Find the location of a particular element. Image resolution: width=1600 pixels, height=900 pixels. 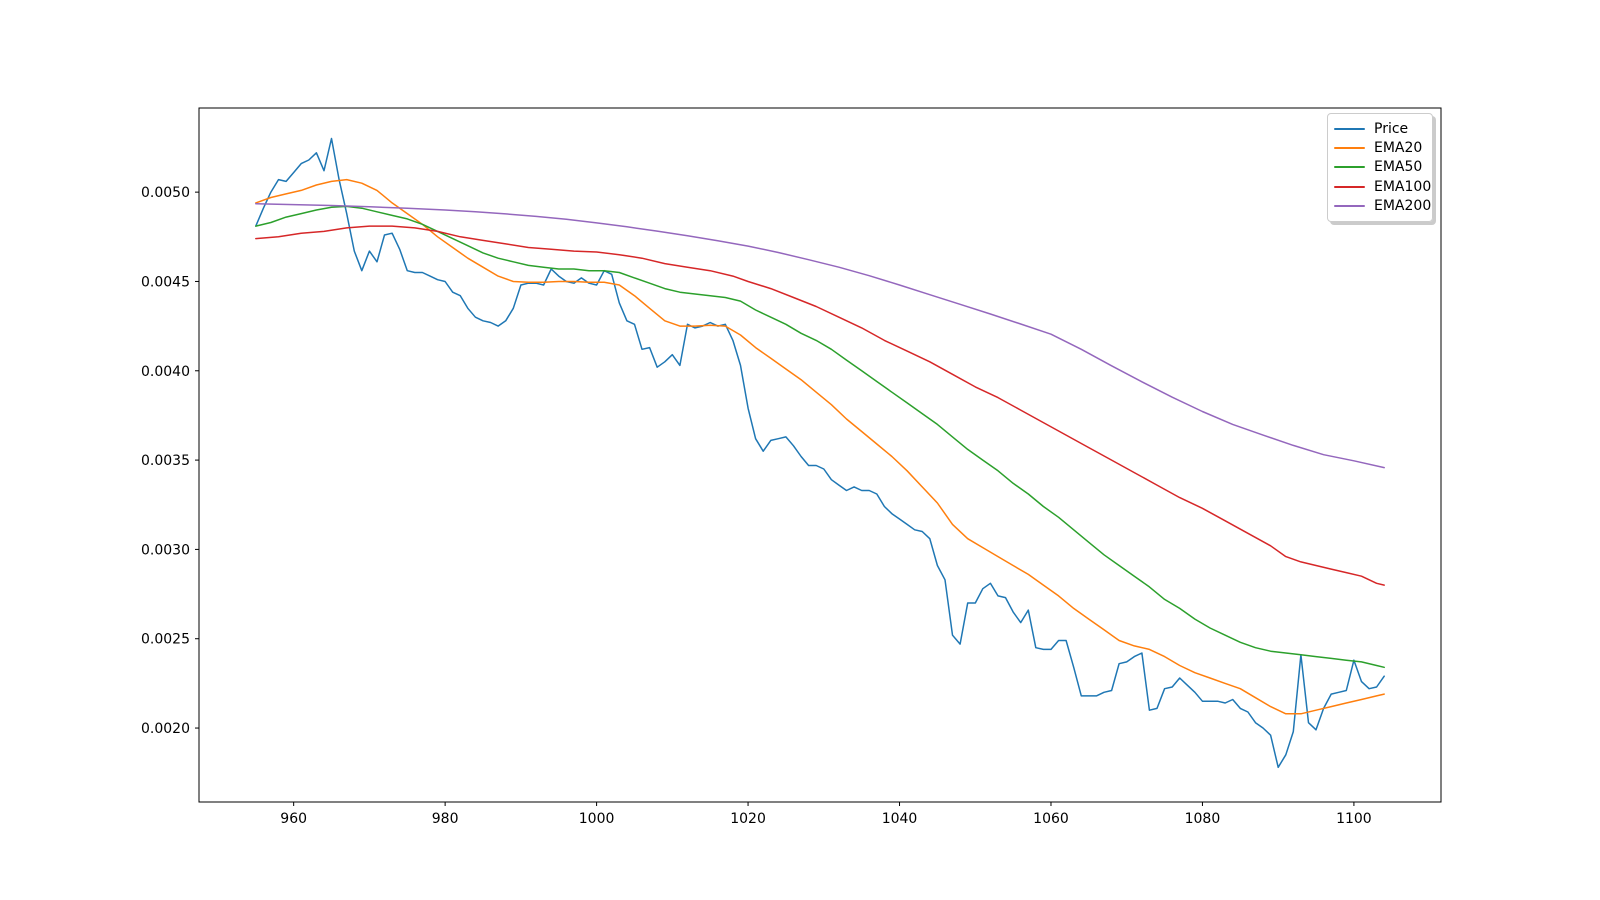

y-tick-label: 0.0030 is located at coordinates (165, 550).